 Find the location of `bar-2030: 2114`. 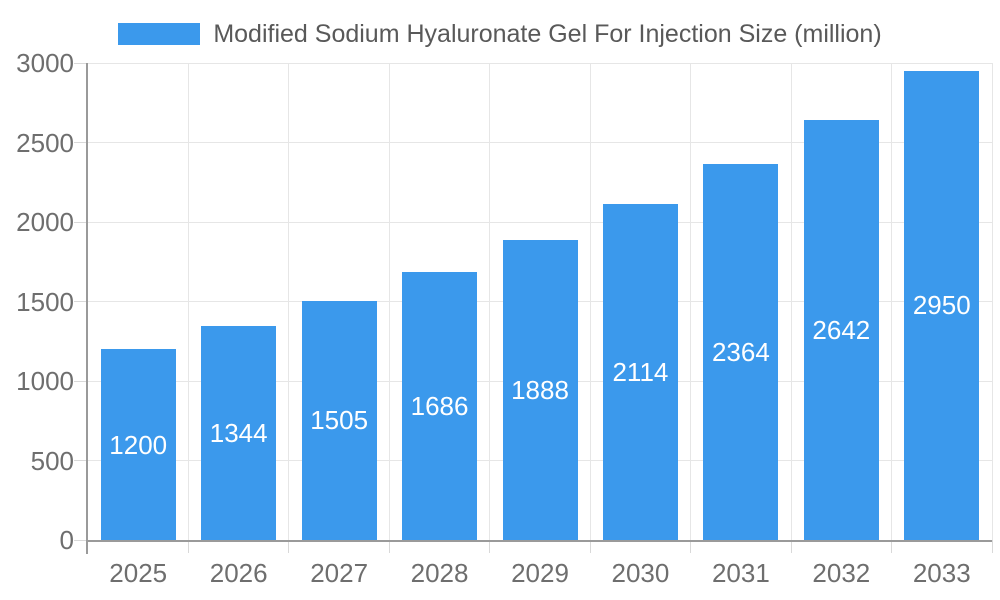

bar-2030: 2114 is located at coordinates (640, 371).